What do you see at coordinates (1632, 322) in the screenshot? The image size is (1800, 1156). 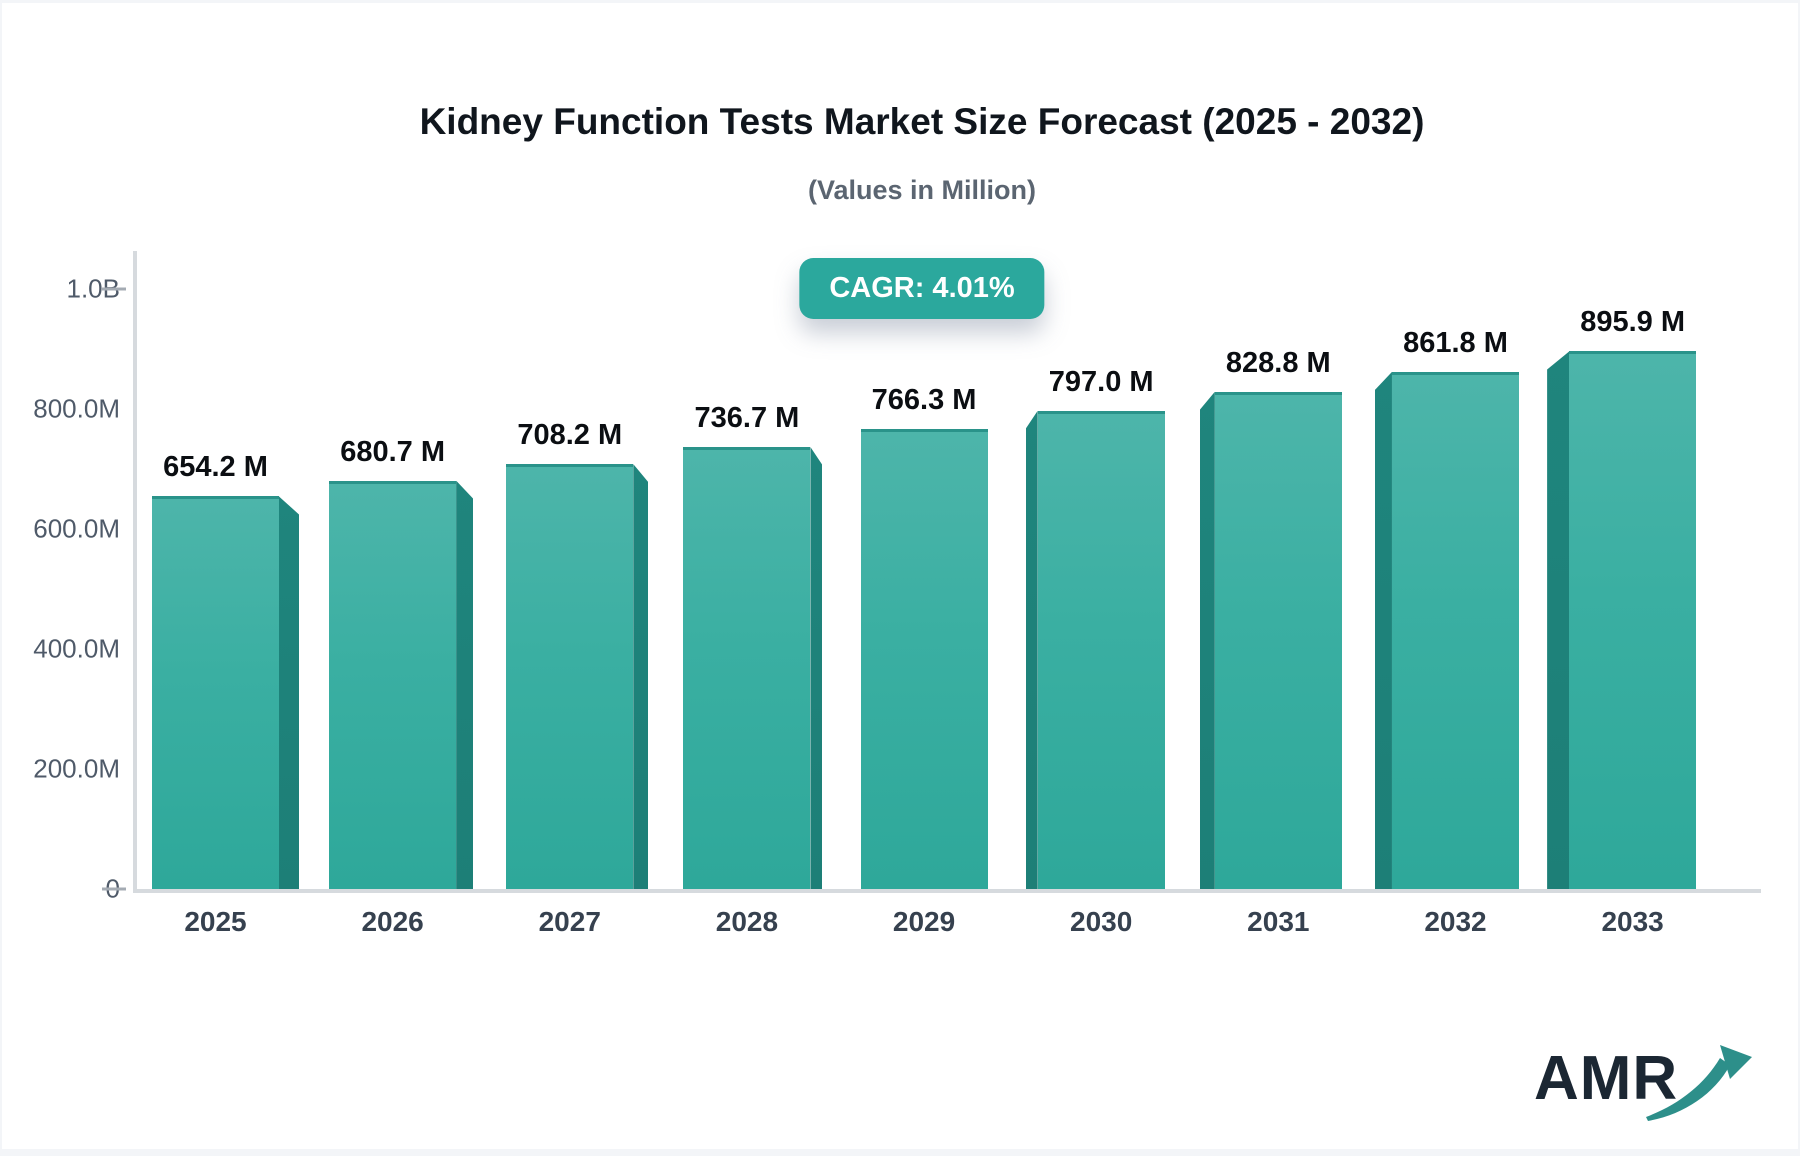 I see `bar-value-label: 895.9 M` at bounding box center [1632, 322].